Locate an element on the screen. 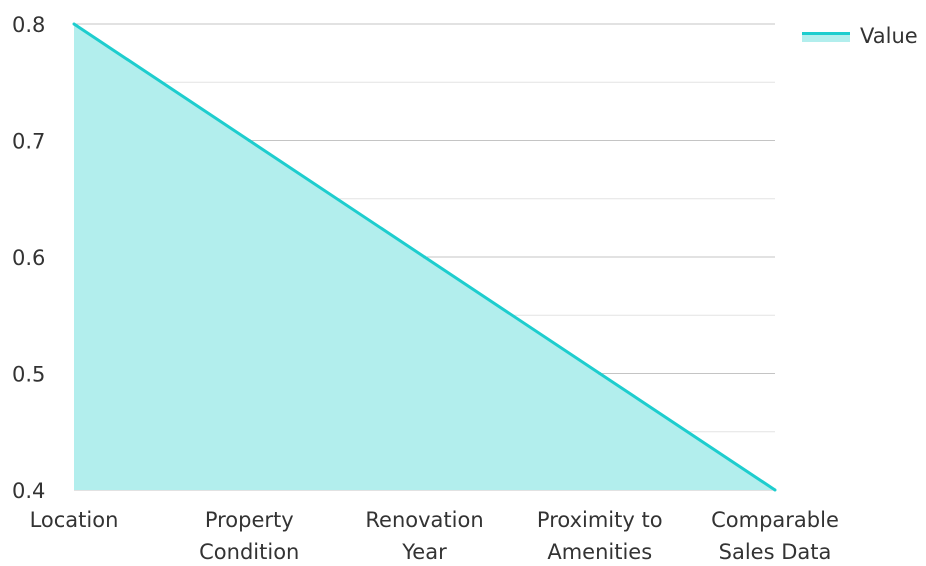 This screenshot has width=926, height=566. y-axis: 0.4 0.5 0.6 0.7 0.8 is located at coordinates (28, 258).